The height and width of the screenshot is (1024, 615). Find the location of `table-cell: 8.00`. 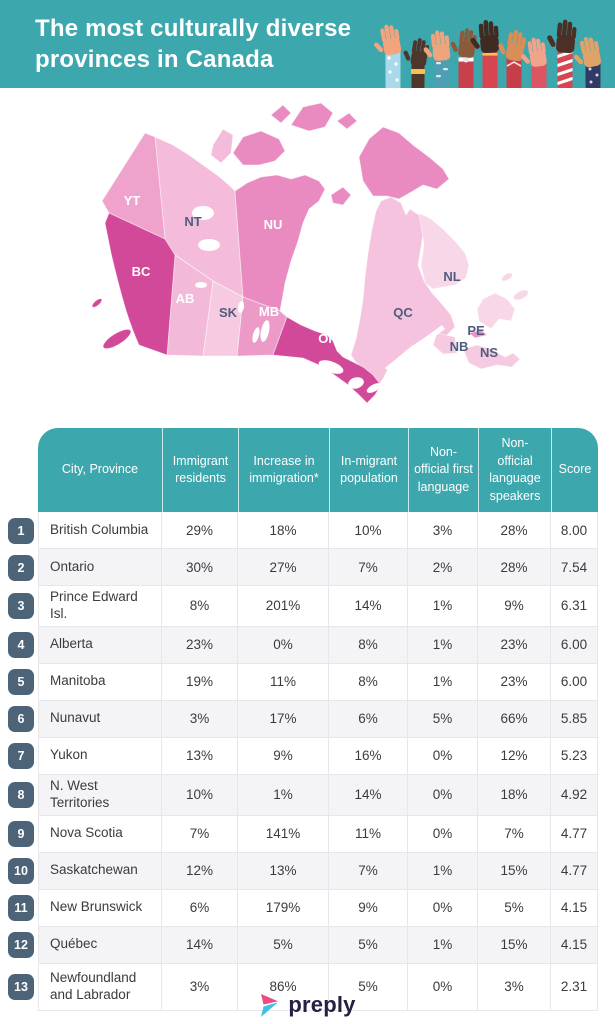

table-cell: 8.00 is located at coordinates (574, 530).